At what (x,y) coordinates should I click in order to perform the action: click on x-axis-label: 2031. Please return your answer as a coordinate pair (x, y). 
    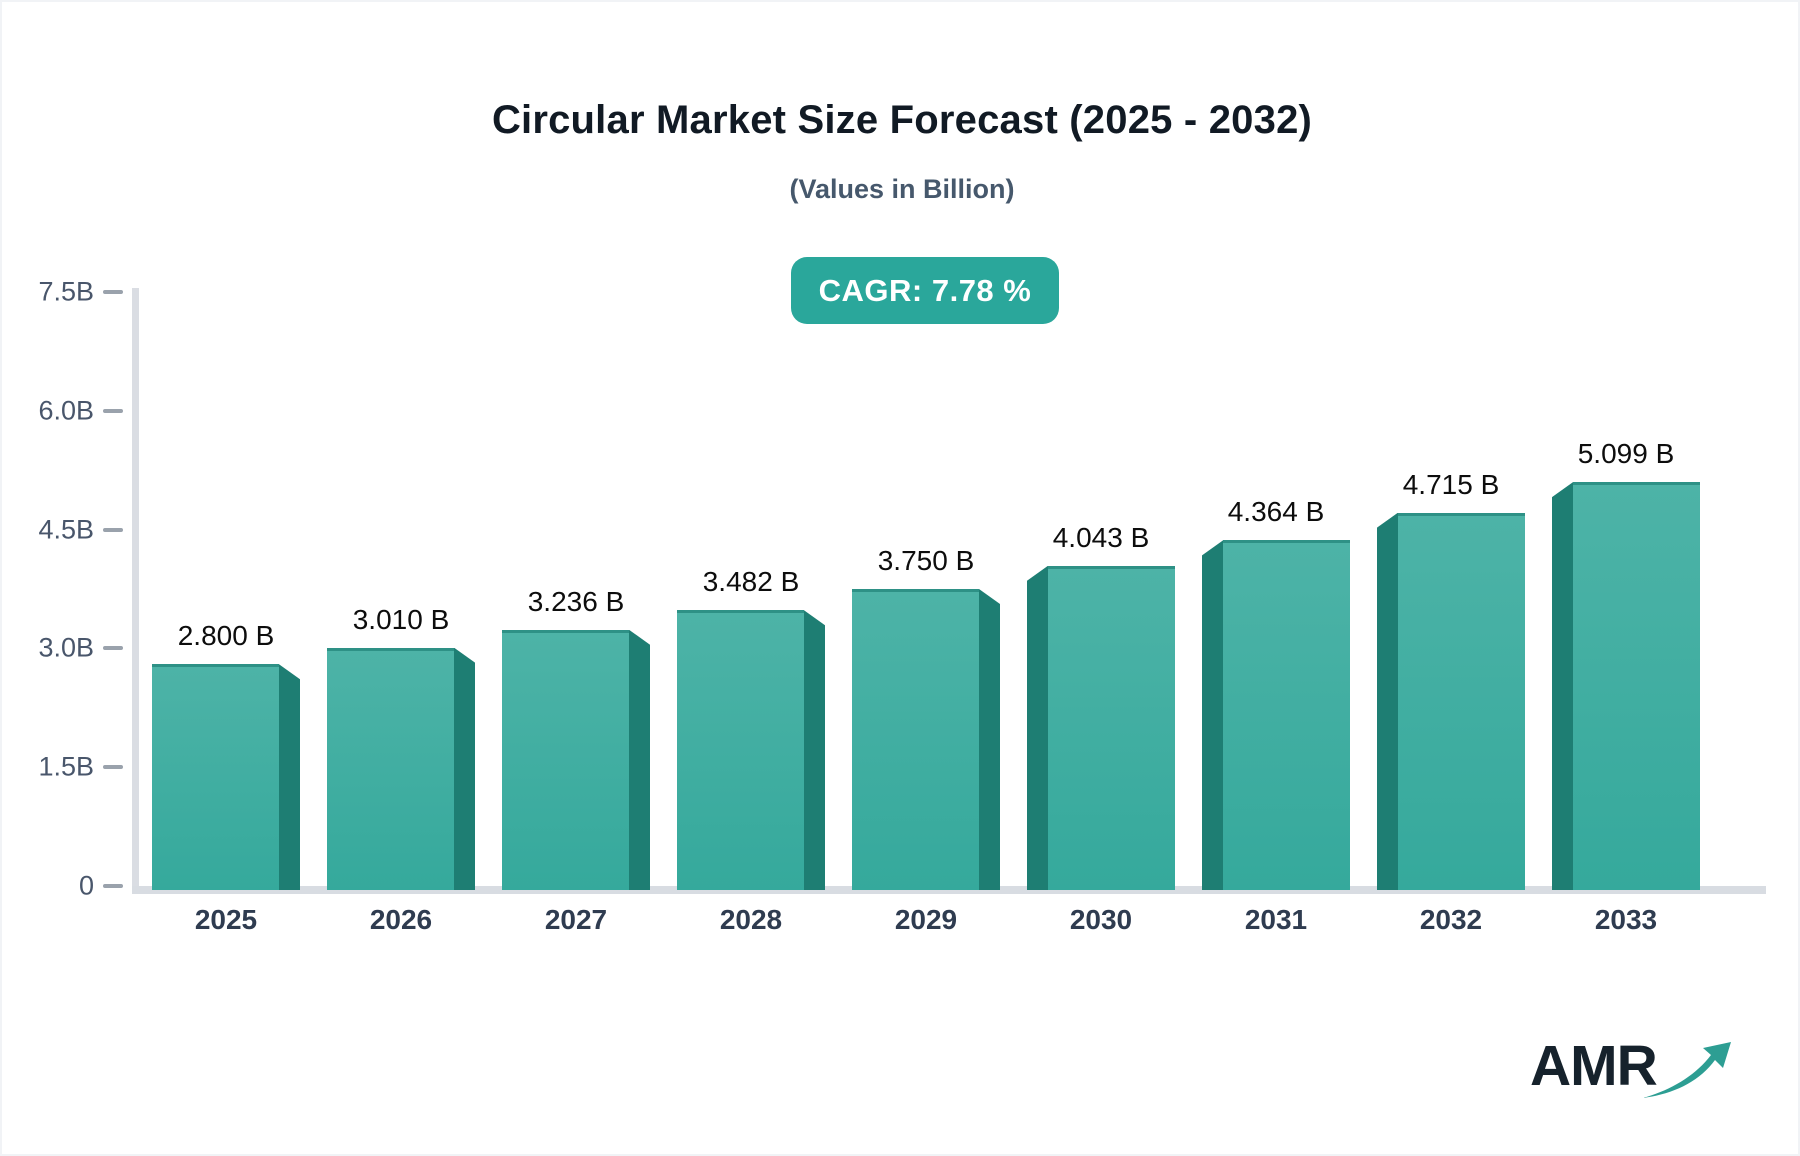
    Looking at the image, I should click on (1276, 919).